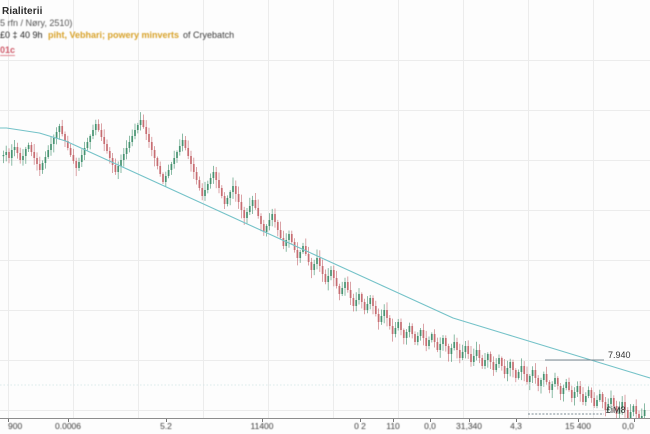 The image size is (650, 434). I want to click on chart-meta-value: £0 ‡ 40 9h, so click(21, 35).